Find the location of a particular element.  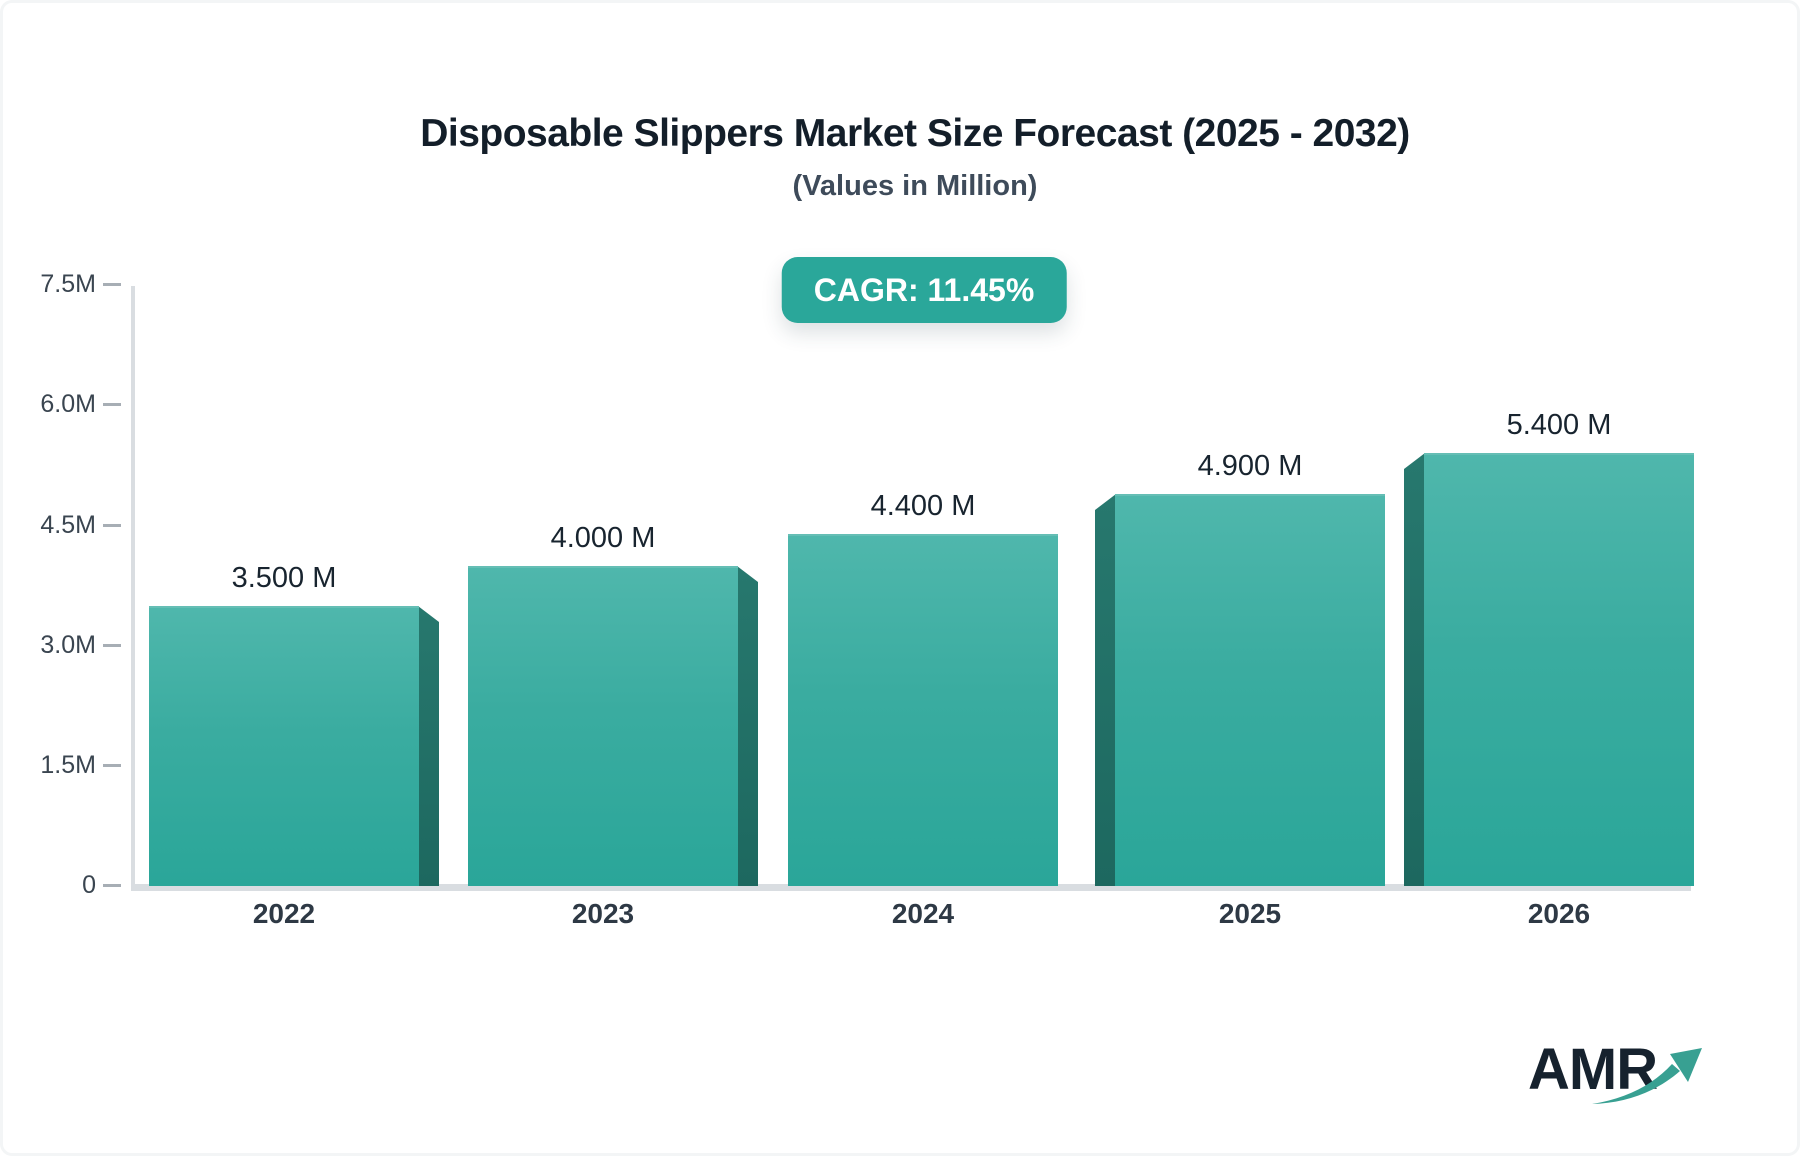

bar-value-label: 4.000 M is located at coordinates (603, 538).